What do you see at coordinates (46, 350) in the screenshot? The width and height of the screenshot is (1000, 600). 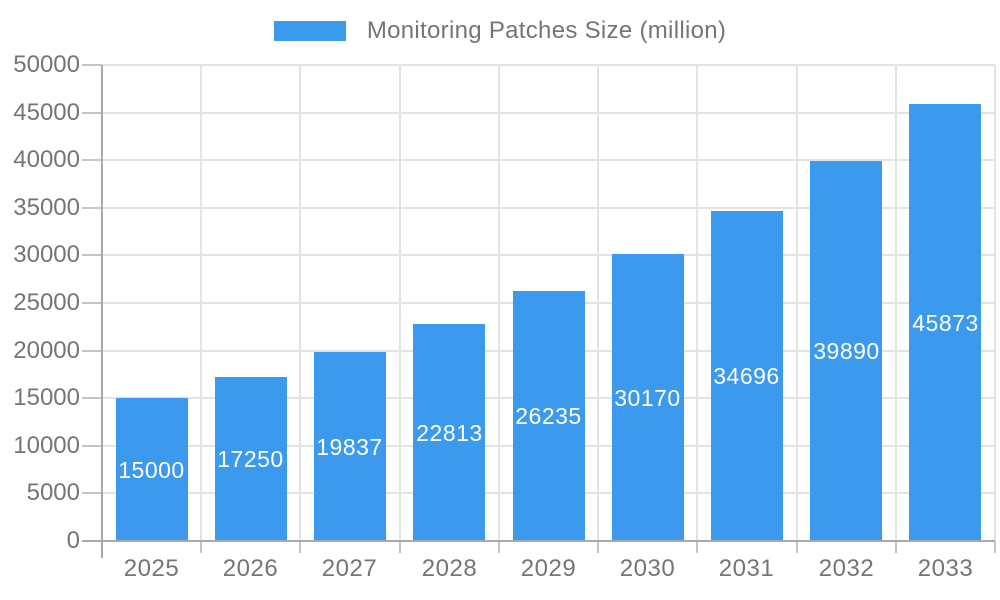 I see `y-axis-tick-label: 20000` at bounding box center [46, 350].